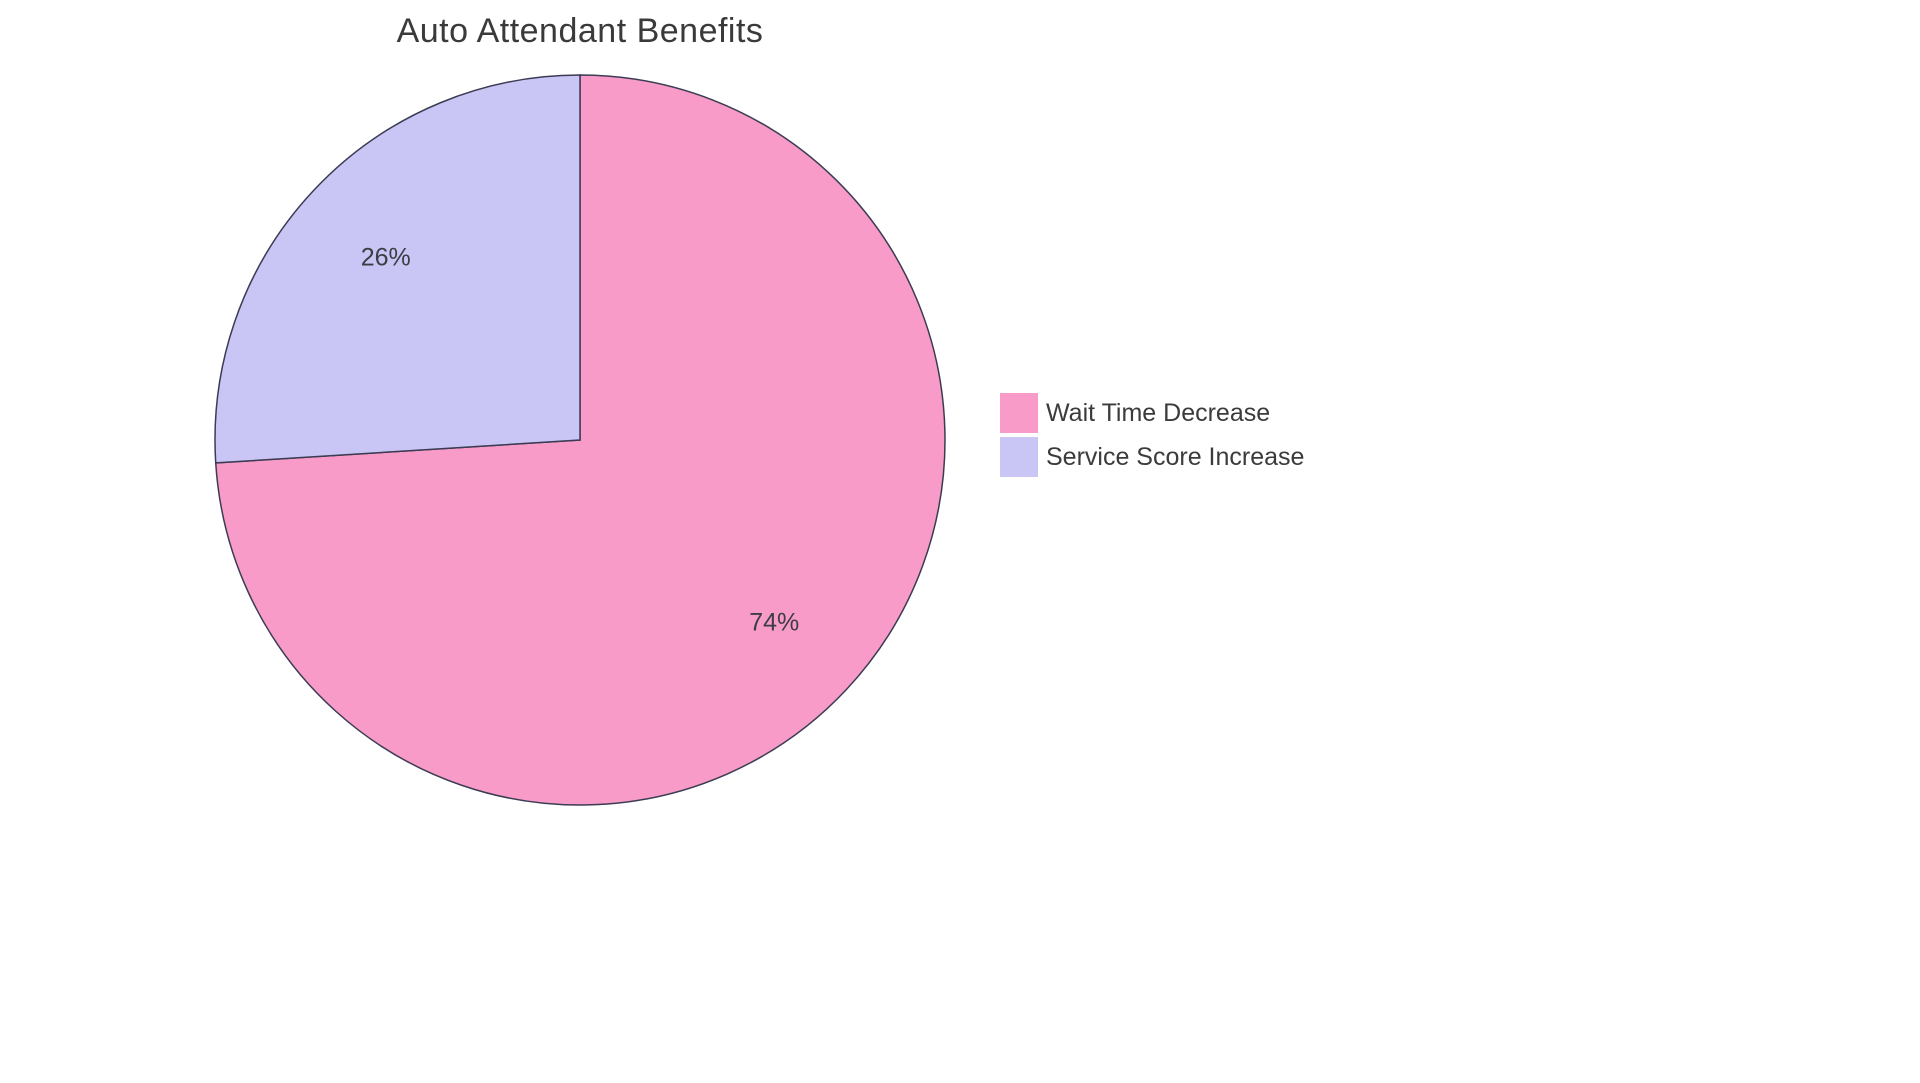 The image size is (1920, 1083). I want to click on legend-label-wait-time-decrease: Wait Time Decrease, so click(1158, 412).